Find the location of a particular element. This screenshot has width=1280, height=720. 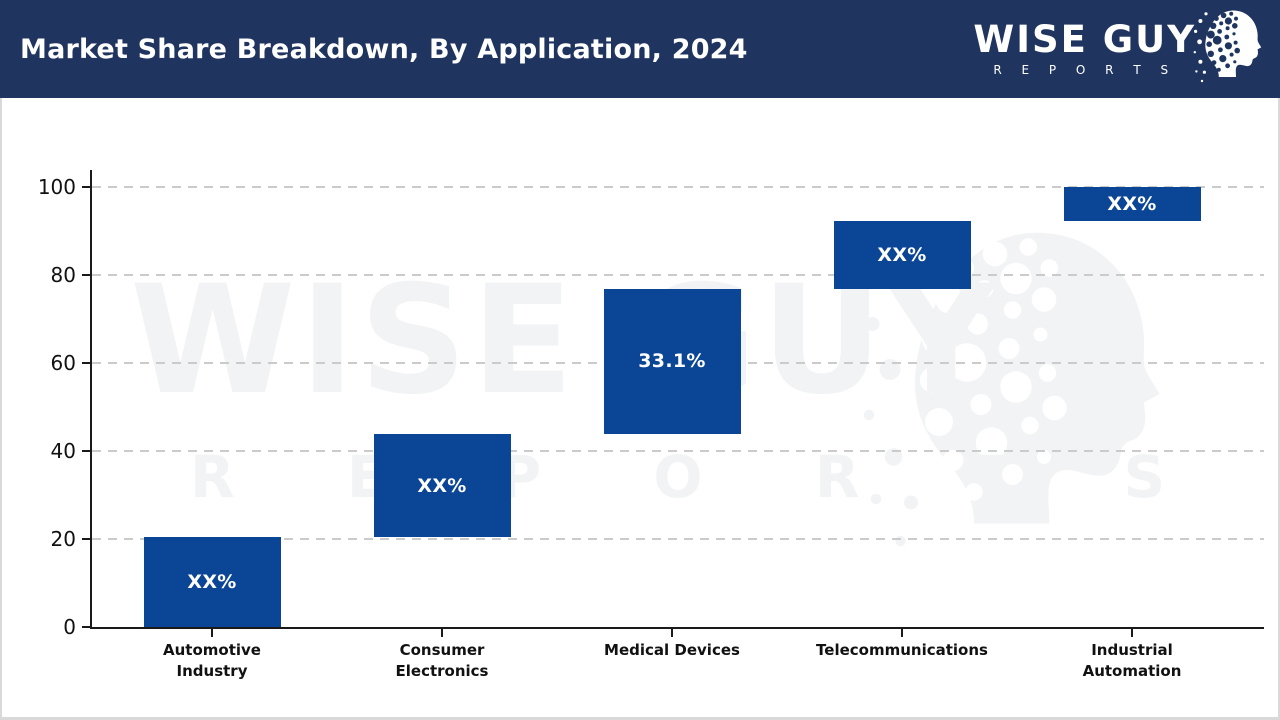

x-tick-label: Consumer Electronics is located at coordinates (442, 660).